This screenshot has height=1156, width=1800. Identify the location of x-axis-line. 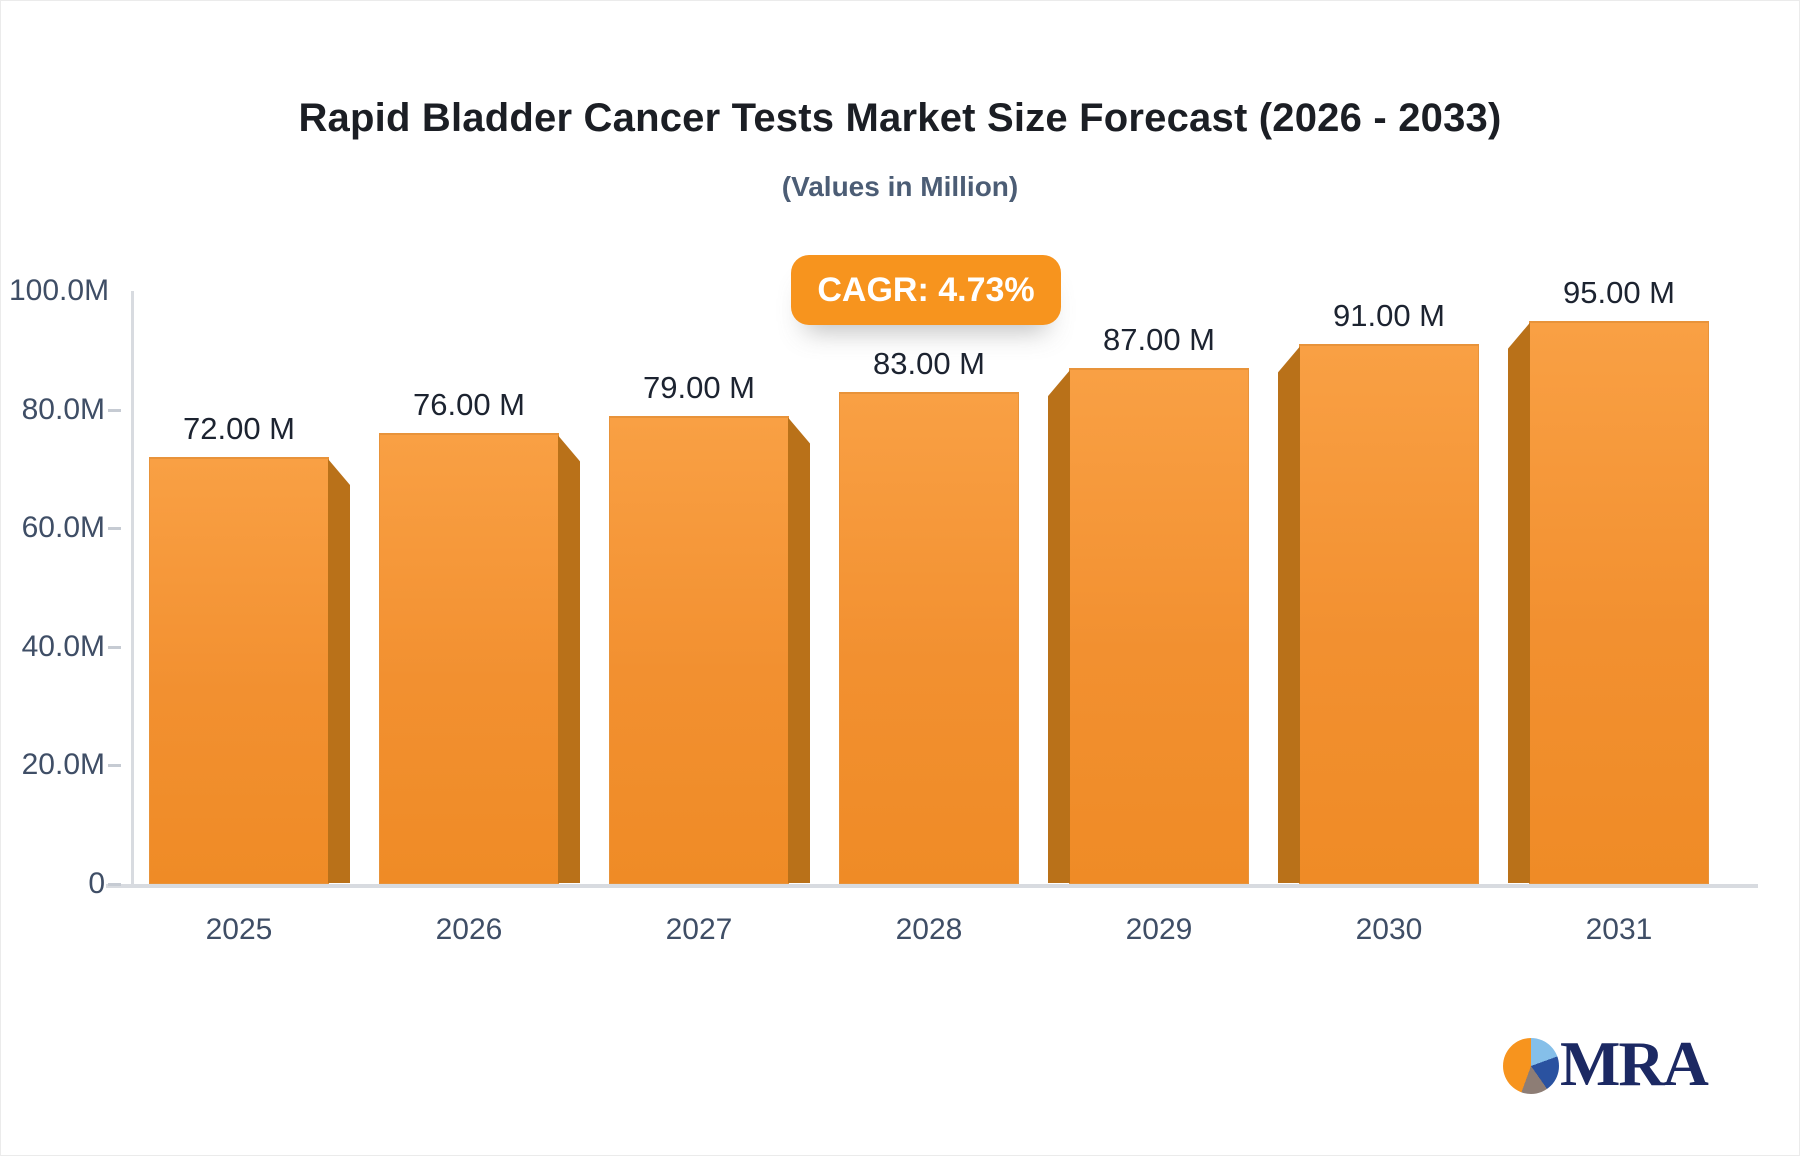
(932, 886).